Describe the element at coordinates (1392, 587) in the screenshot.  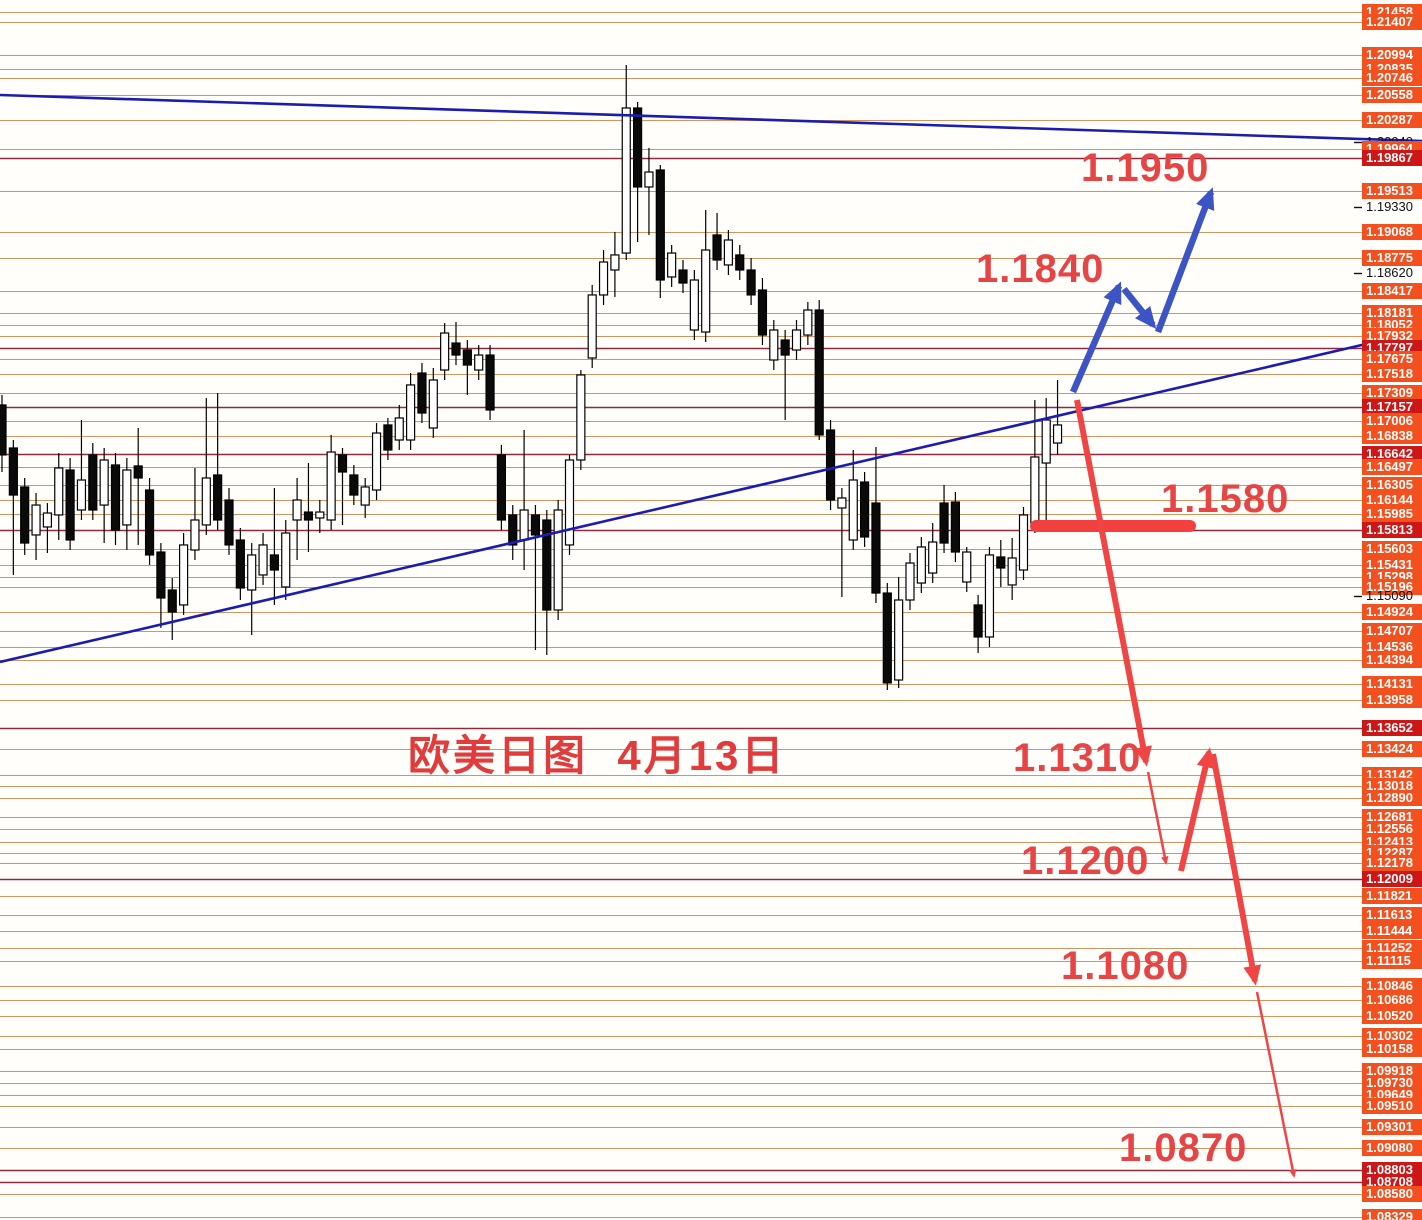
I see `price-axis-label: 1.15196` at that location.